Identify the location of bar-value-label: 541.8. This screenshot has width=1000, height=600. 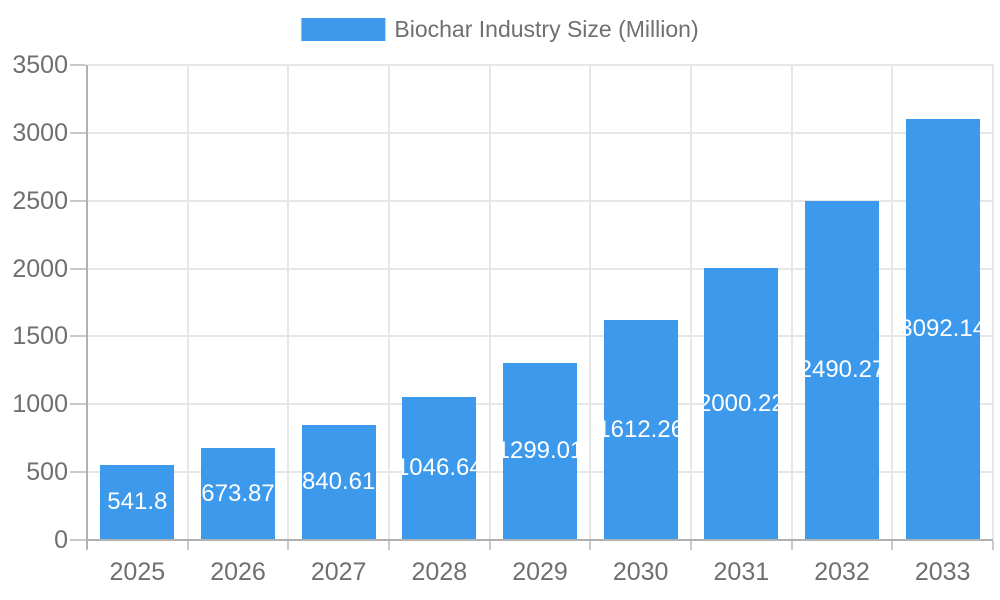
(137, 501).